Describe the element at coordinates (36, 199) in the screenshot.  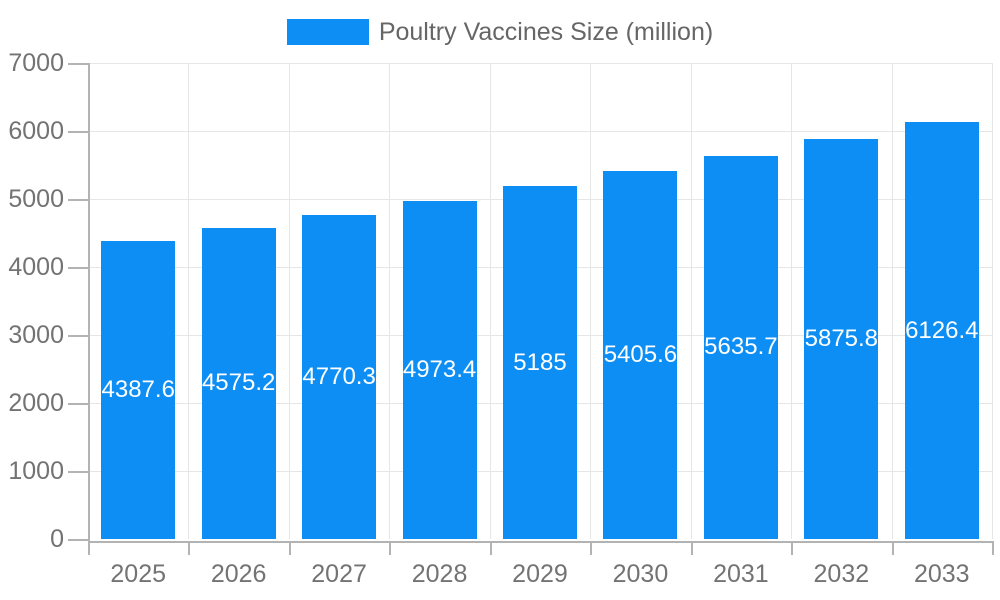
I see `y-tick-label: 5000` at that location.